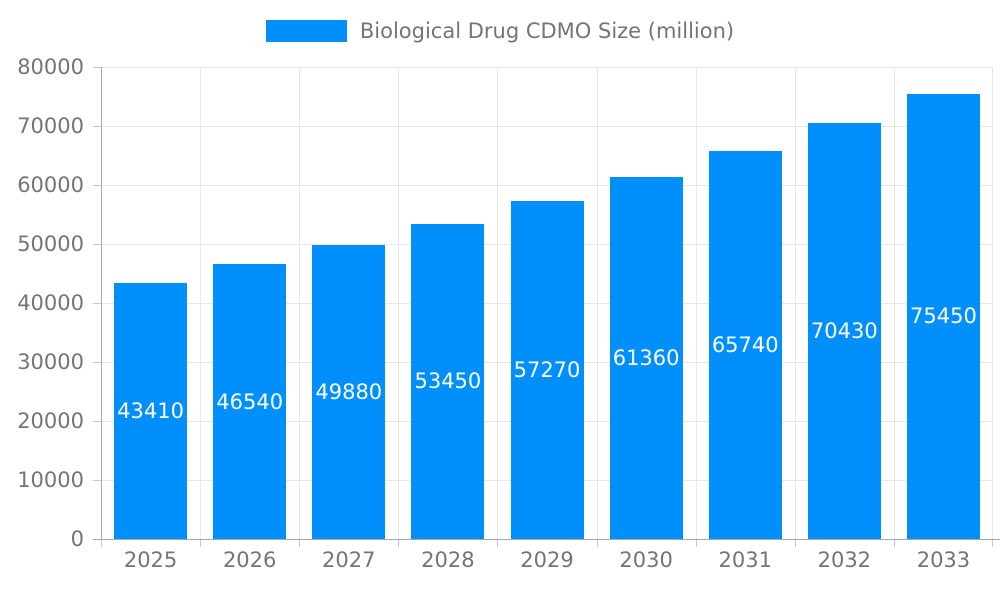 The image size is (1000, 600). What do you see at coordinates (448, 560) in the screenshot?
I see `x-axis-tick-label: 2028` at bounding box center [448, 560].